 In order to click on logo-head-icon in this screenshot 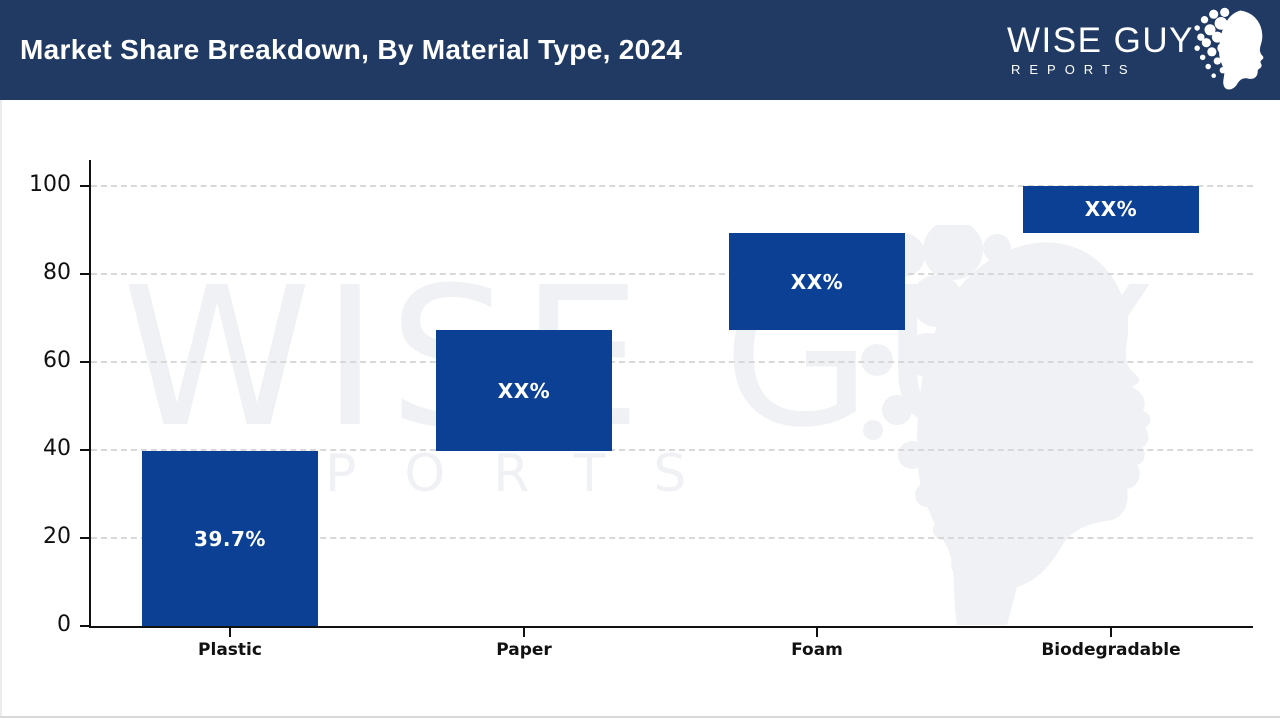, I will do `click(1229, 48)`.